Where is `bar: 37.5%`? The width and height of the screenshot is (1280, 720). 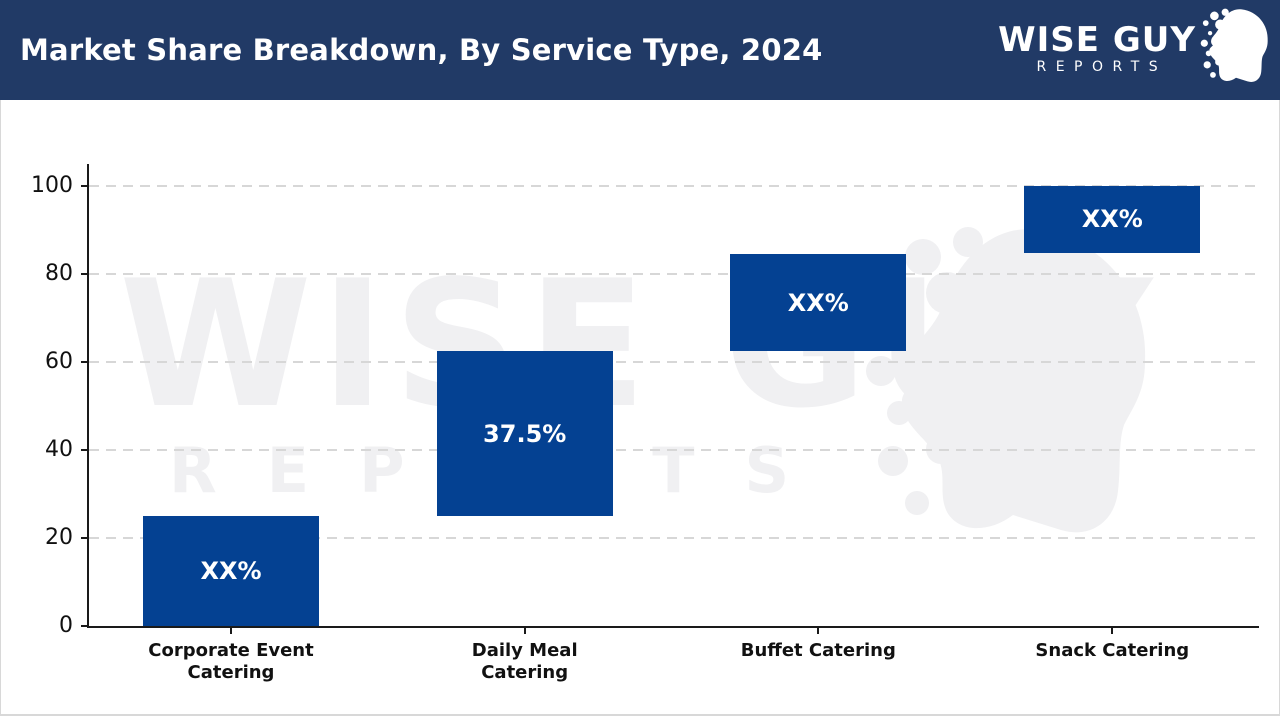 bar: 37.5% is located at coordinates (524, 433).